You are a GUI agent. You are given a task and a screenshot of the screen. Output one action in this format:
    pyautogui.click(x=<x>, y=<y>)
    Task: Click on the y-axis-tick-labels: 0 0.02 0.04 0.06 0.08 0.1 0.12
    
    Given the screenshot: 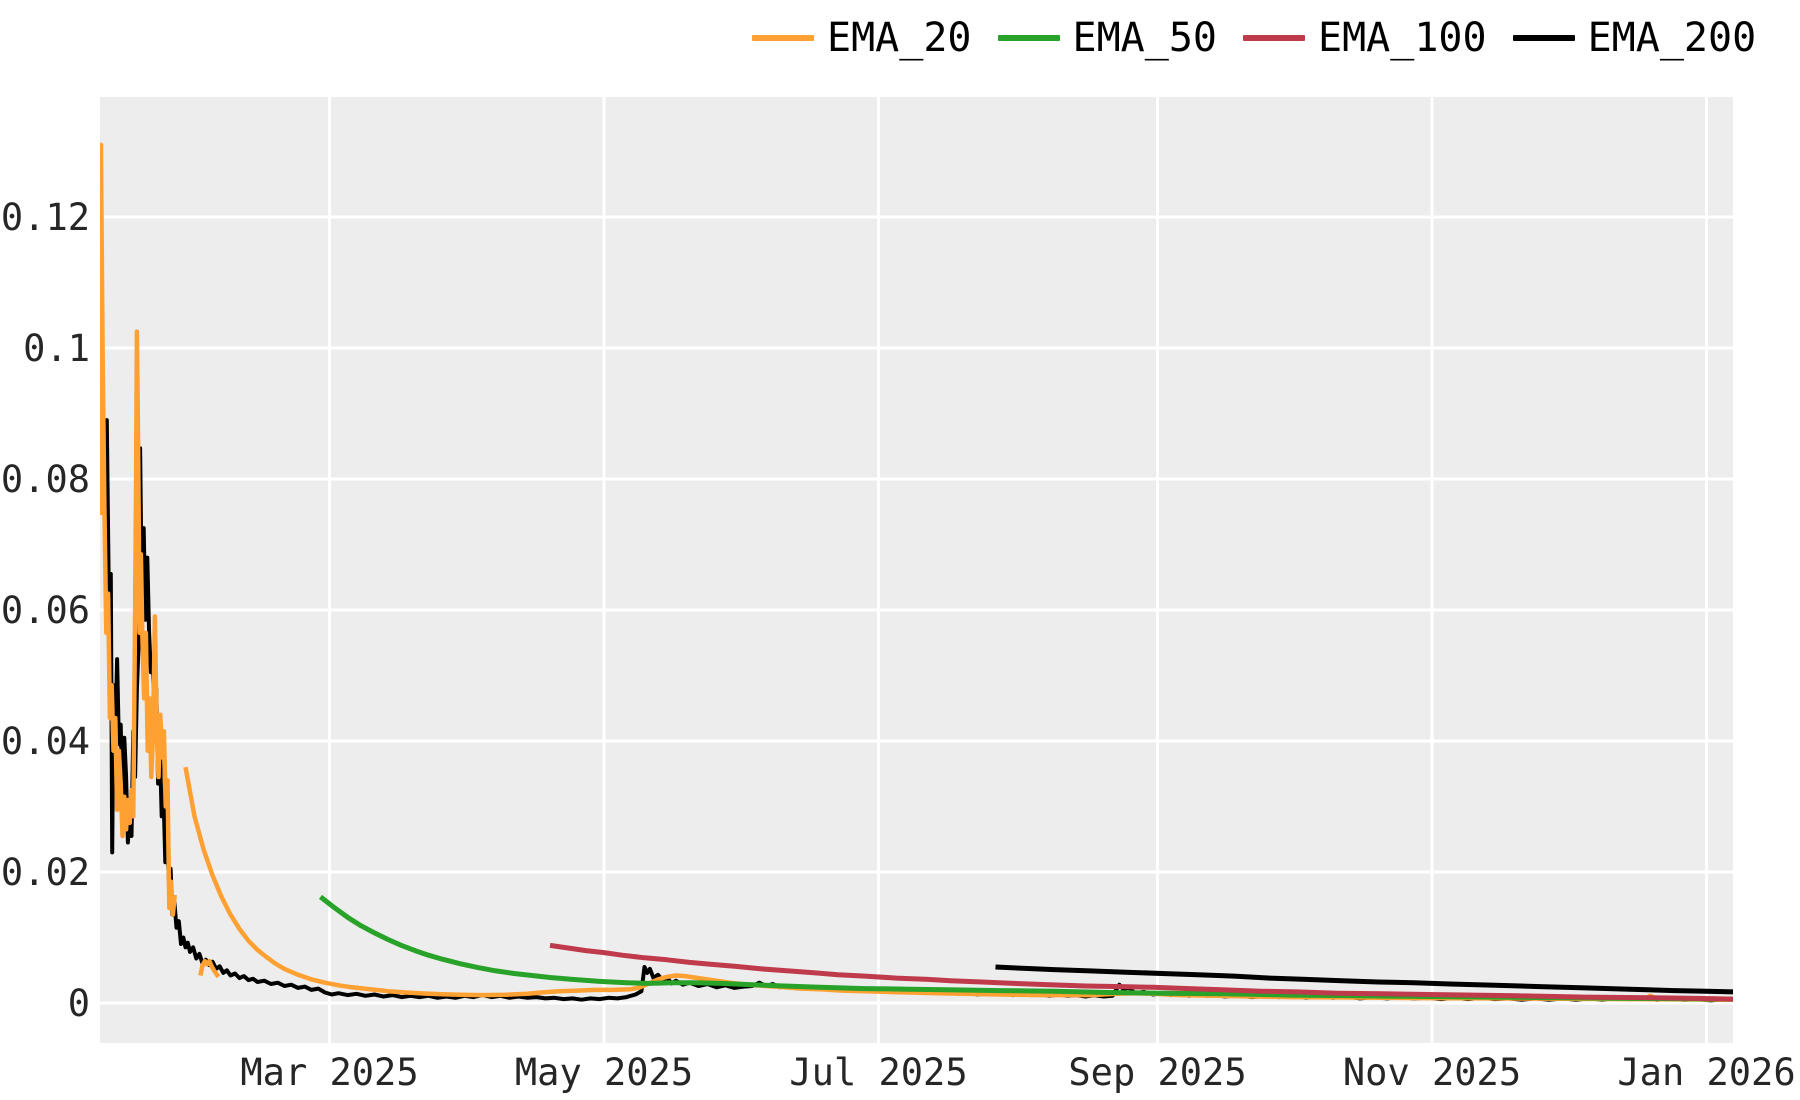 What is the action you would take?
    pyautogui.click(x=45, y=610)
    